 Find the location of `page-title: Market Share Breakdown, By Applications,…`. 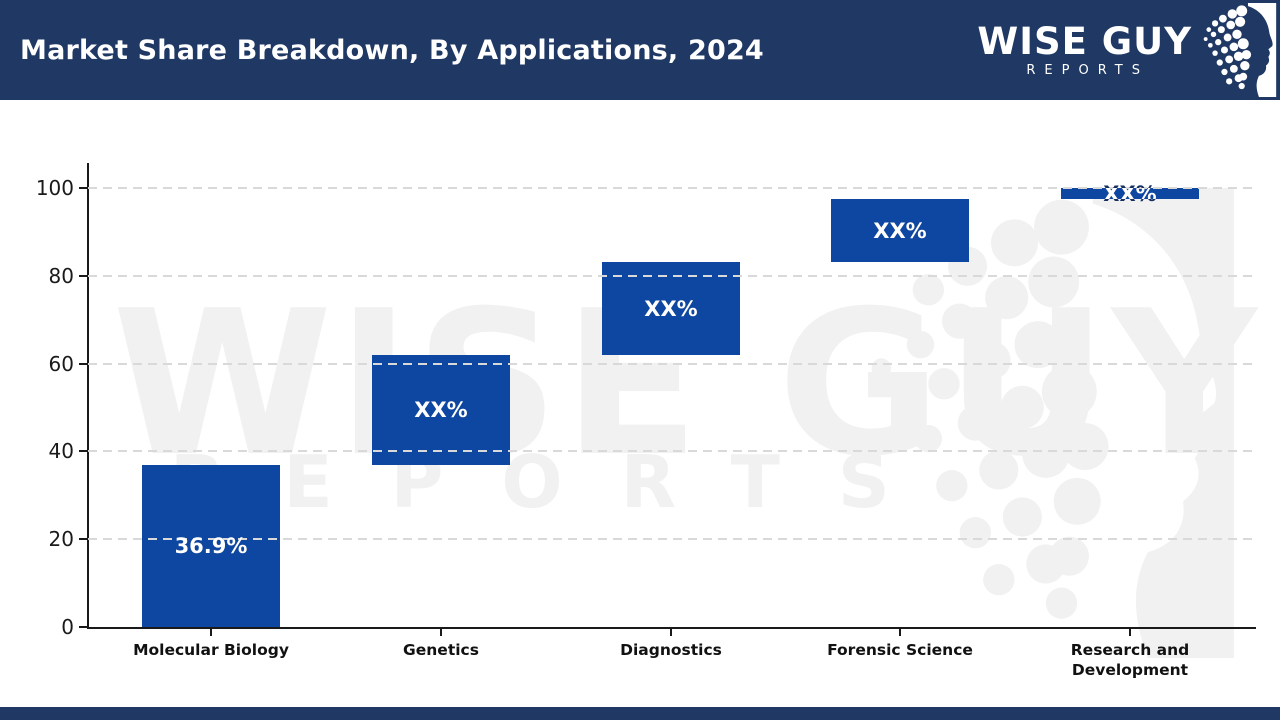

page-title: Market Share Breakdown, By Applications,… is located at coordinates (392, 50).